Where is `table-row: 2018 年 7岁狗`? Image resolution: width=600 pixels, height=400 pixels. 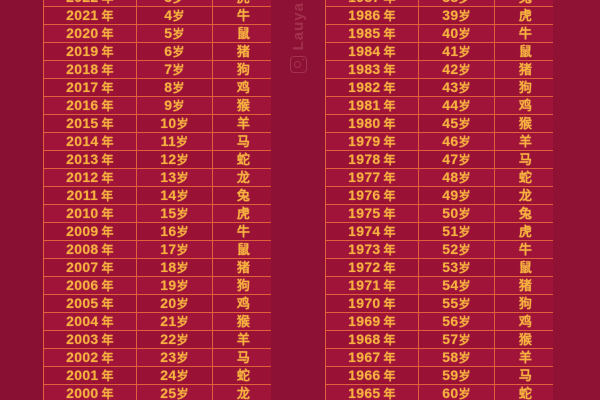
table-row: 2018 年 7岁狗 is located at coordinates (157, 69).